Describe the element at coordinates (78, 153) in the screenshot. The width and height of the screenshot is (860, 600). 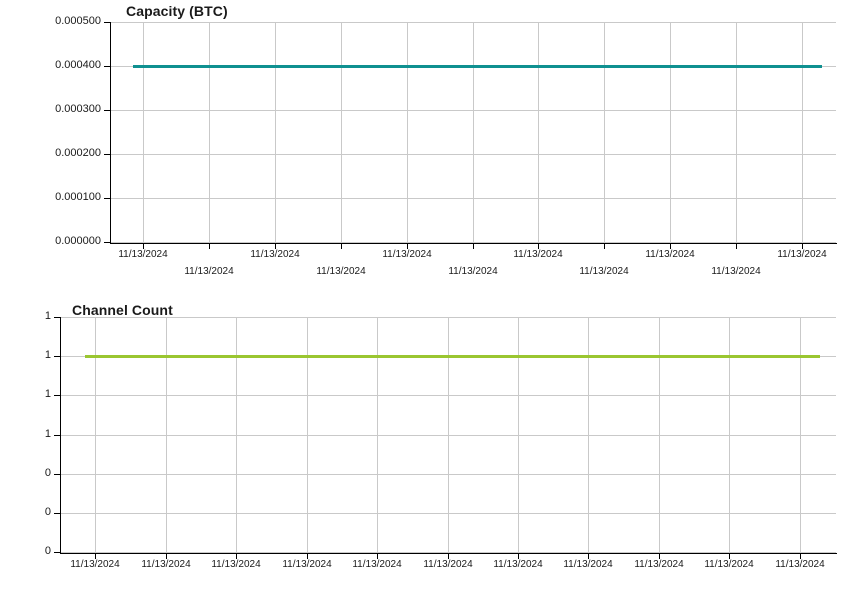
I see `y-axis-label: 0.000200` at that location.